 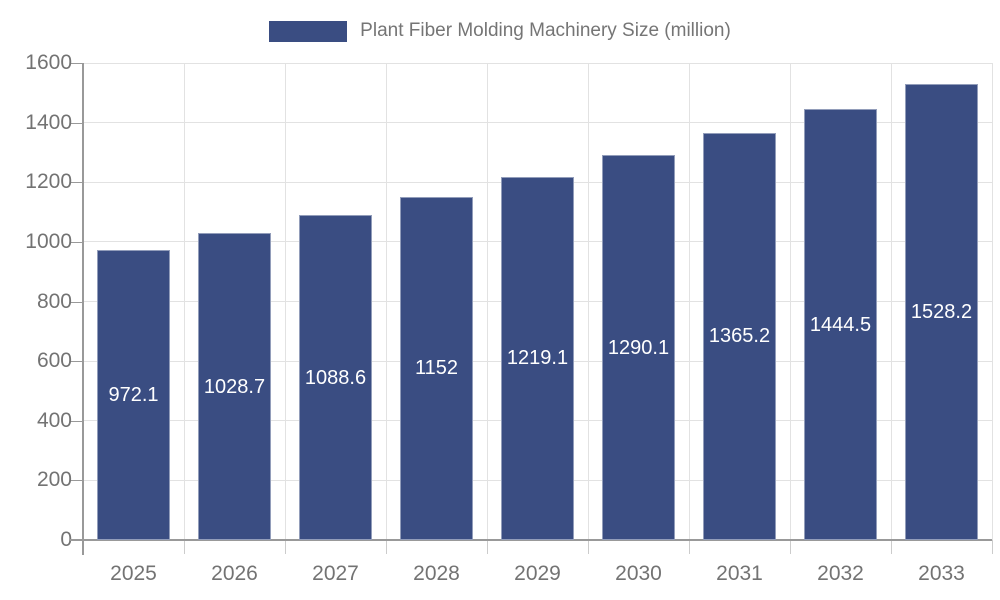 I want to click on bar-value-label: 1028.7, so click(x=234, y=387).